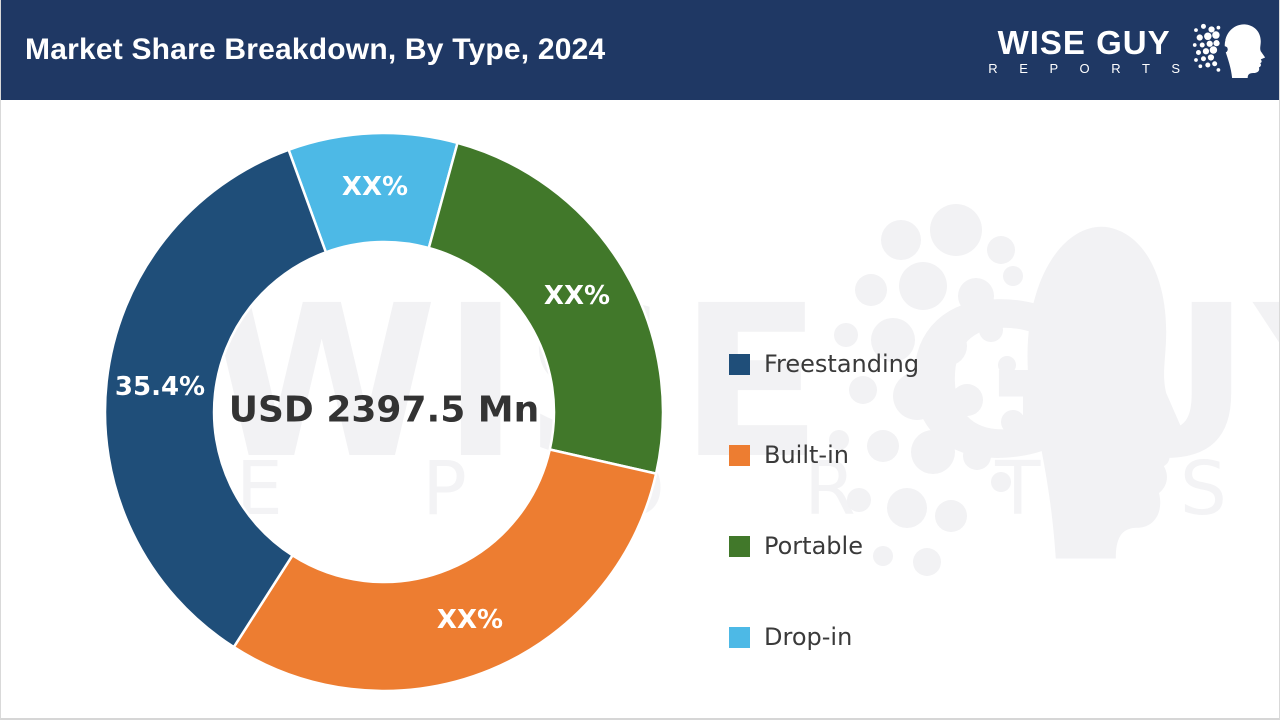 The image size is (1280, 720). I want to click on brand-subname: R E P O R T S, so click(1088, 68).